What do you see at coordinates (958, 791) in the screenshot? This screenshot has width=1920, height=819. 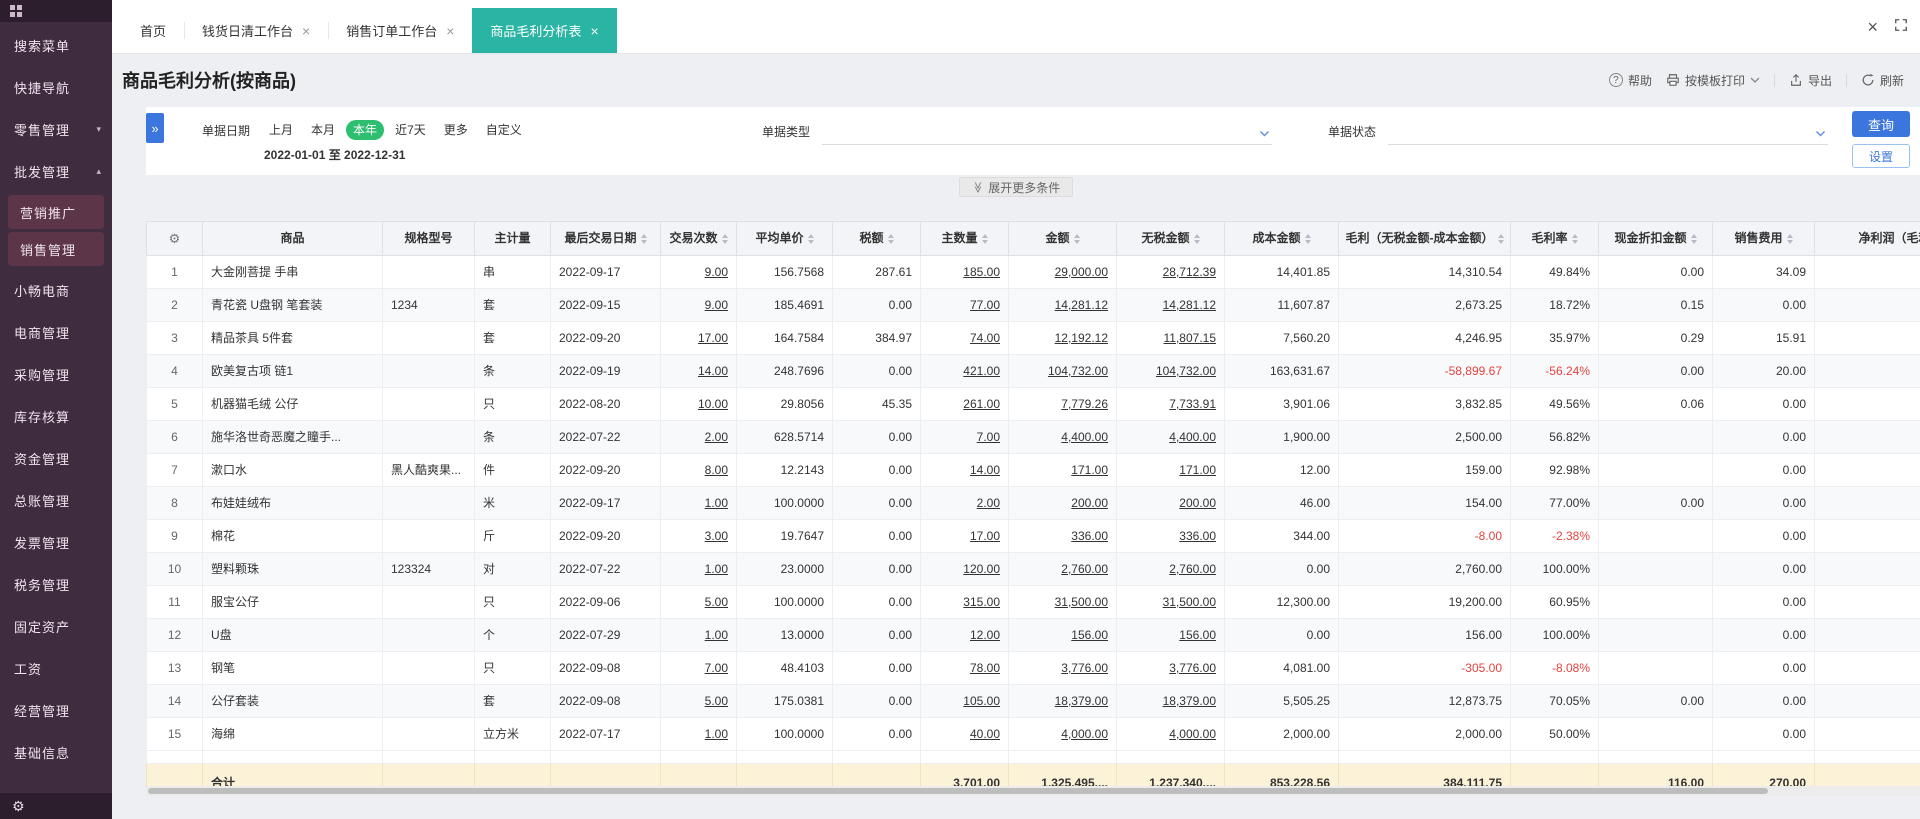 I see `scrollbar-thumb` at bounding box center [958, 791].